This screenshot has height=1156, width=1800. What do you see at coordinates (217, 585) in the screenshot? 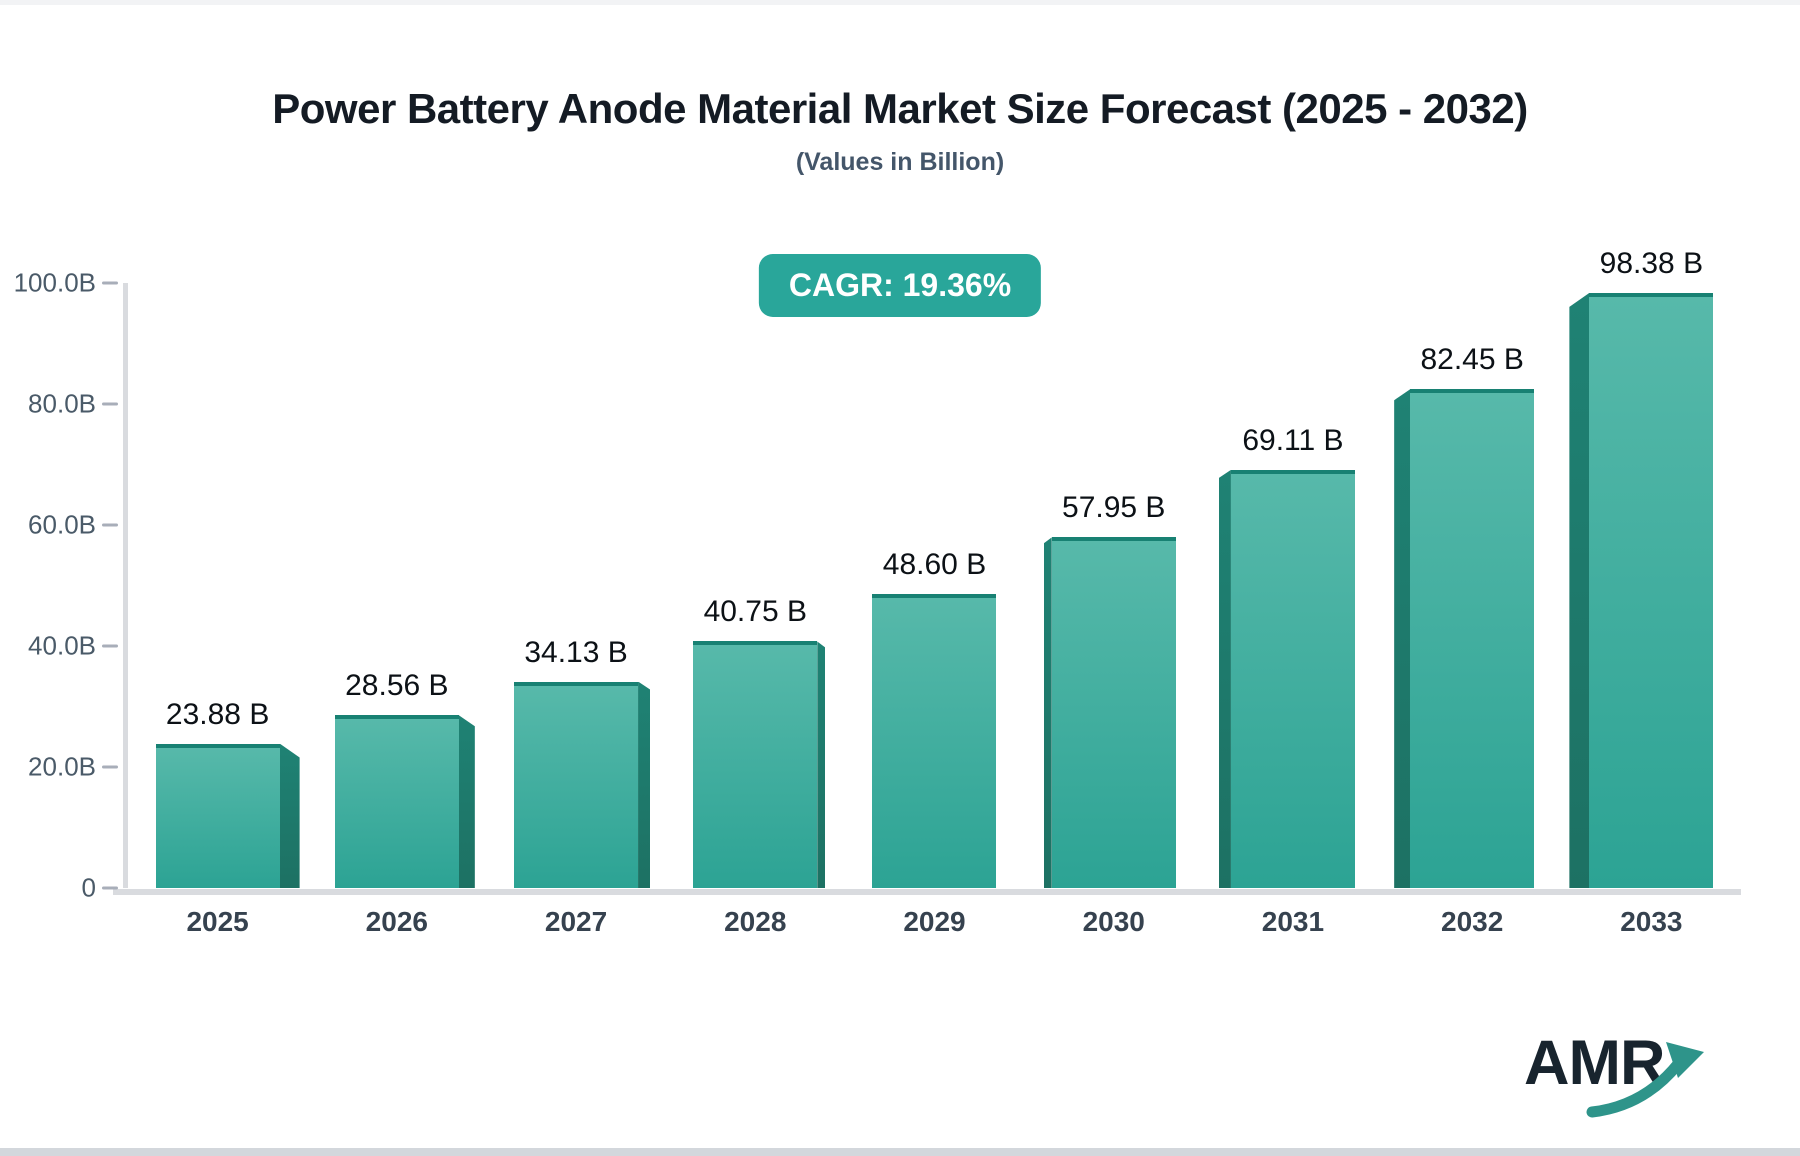
I see `bar-2025: 23.88 B` at bounding box center [217, 585].